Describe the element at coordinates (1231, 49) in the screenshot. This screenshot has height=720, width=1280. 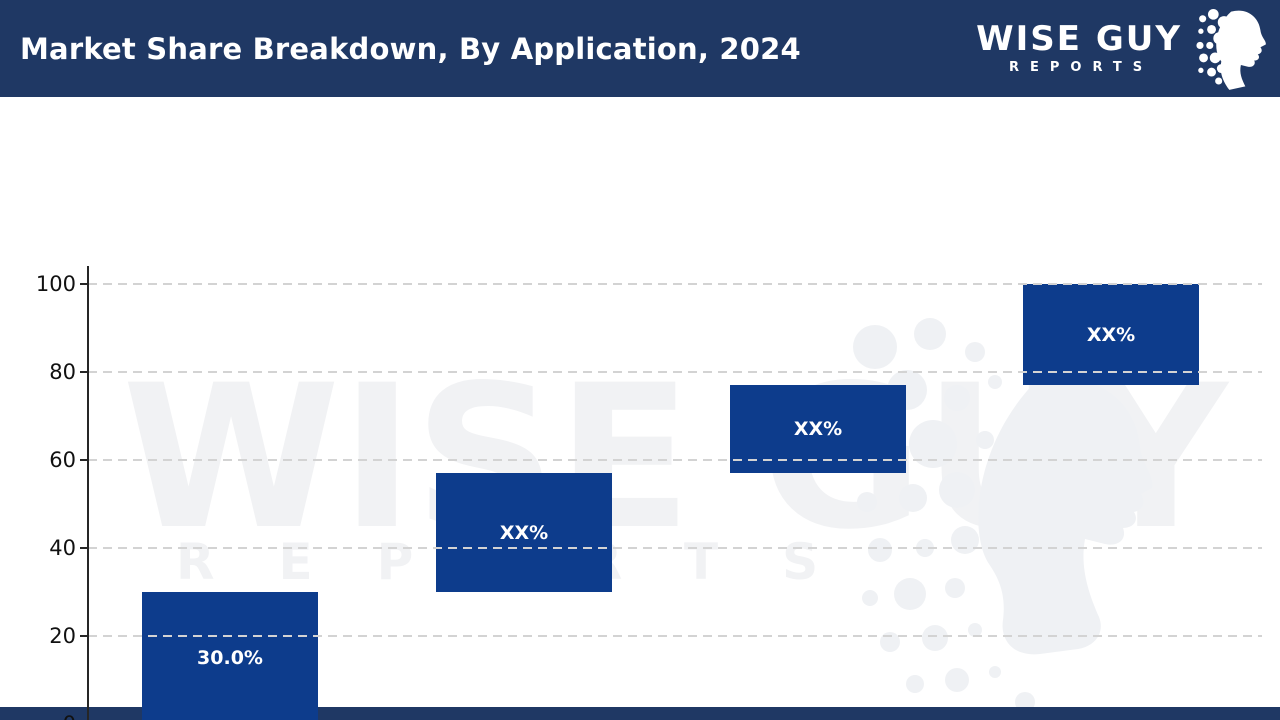
I see `wise-guy-head-icon` at that location.